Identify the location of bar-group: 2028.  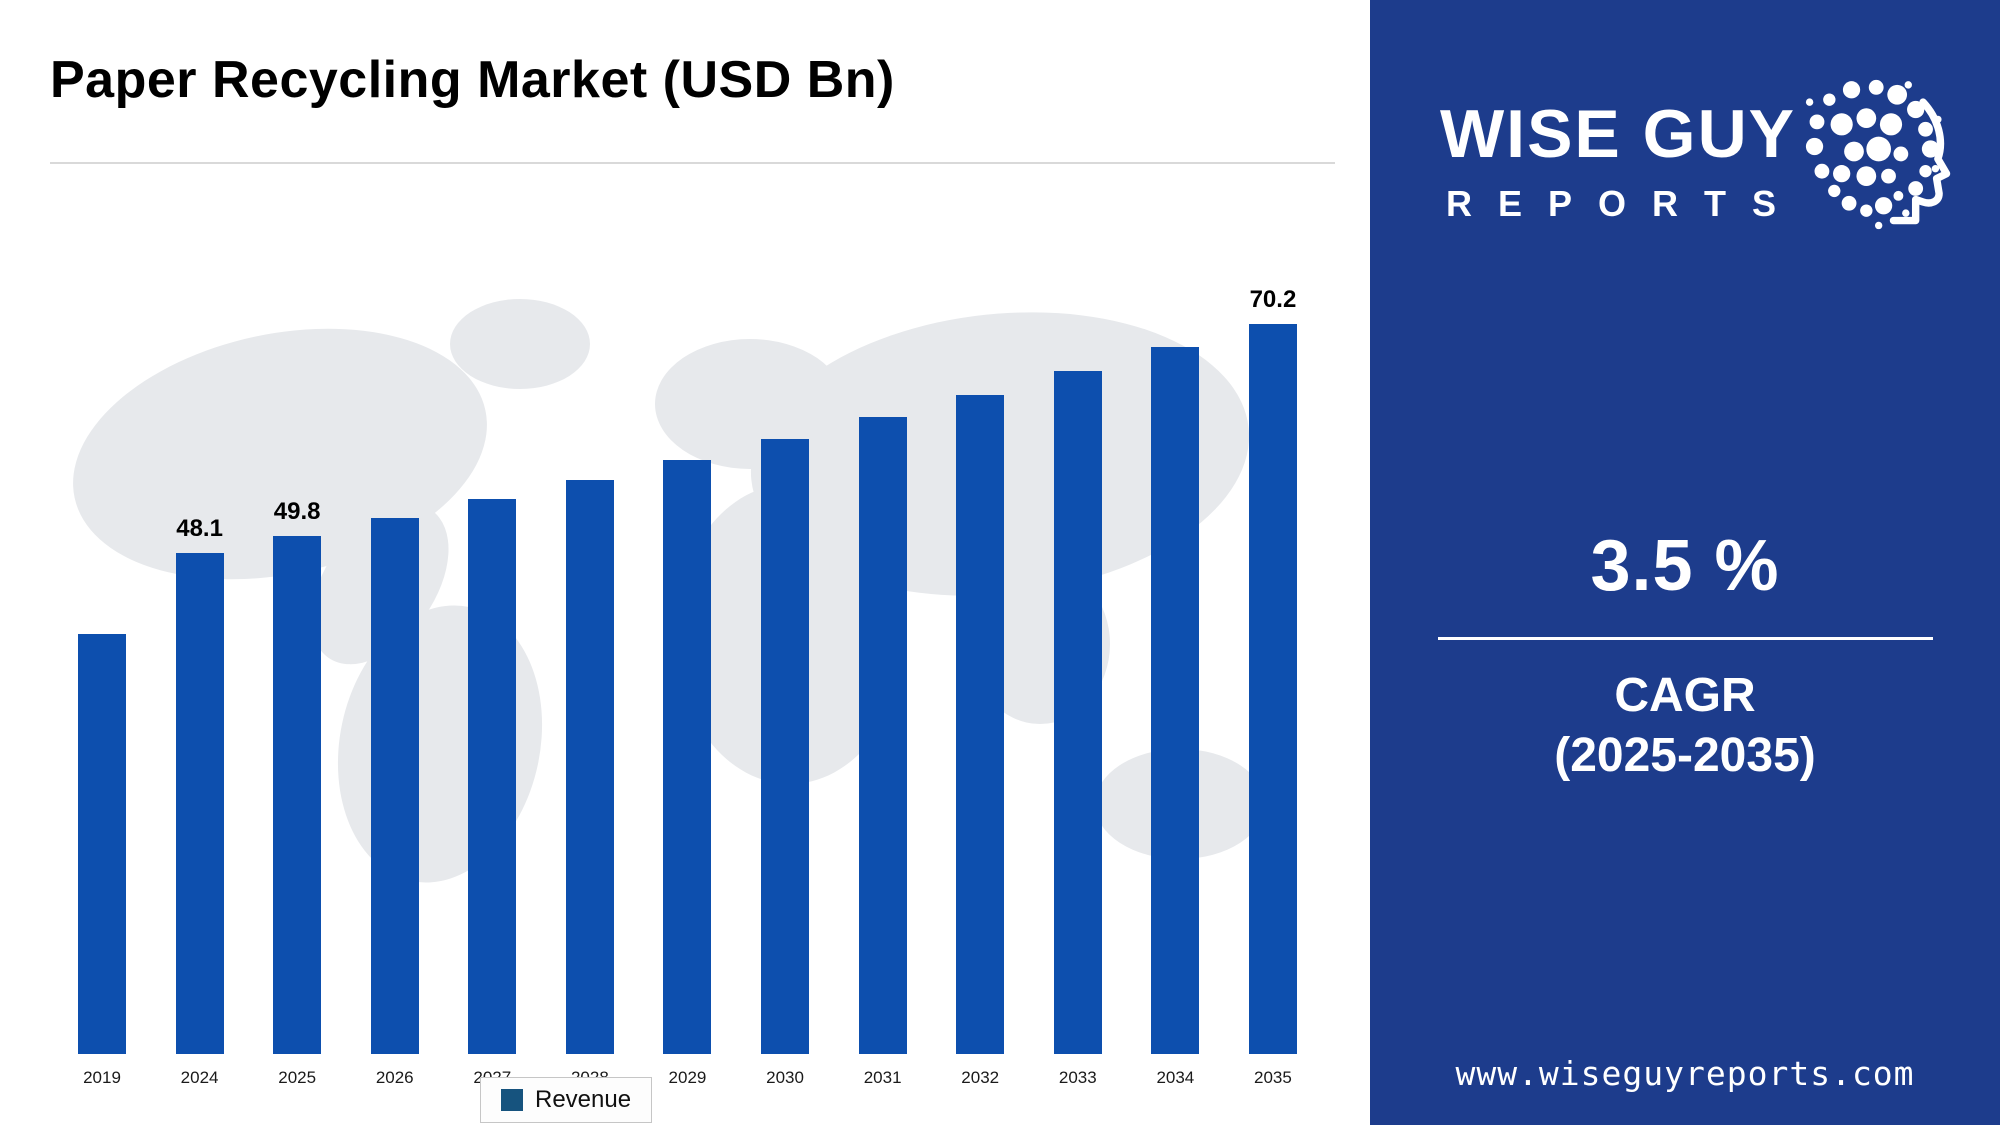
(590, 673).